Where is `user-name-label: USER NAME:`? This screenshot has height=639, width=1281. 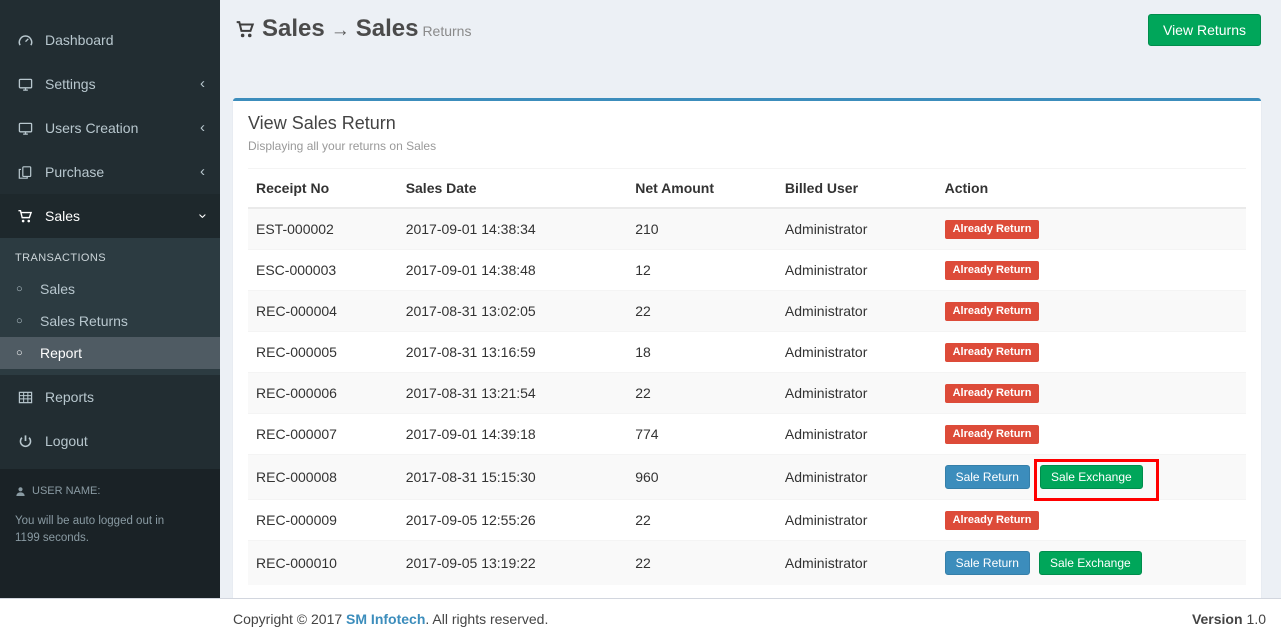
user-name-label: USER NAME: is located at coordinates (66, 491).